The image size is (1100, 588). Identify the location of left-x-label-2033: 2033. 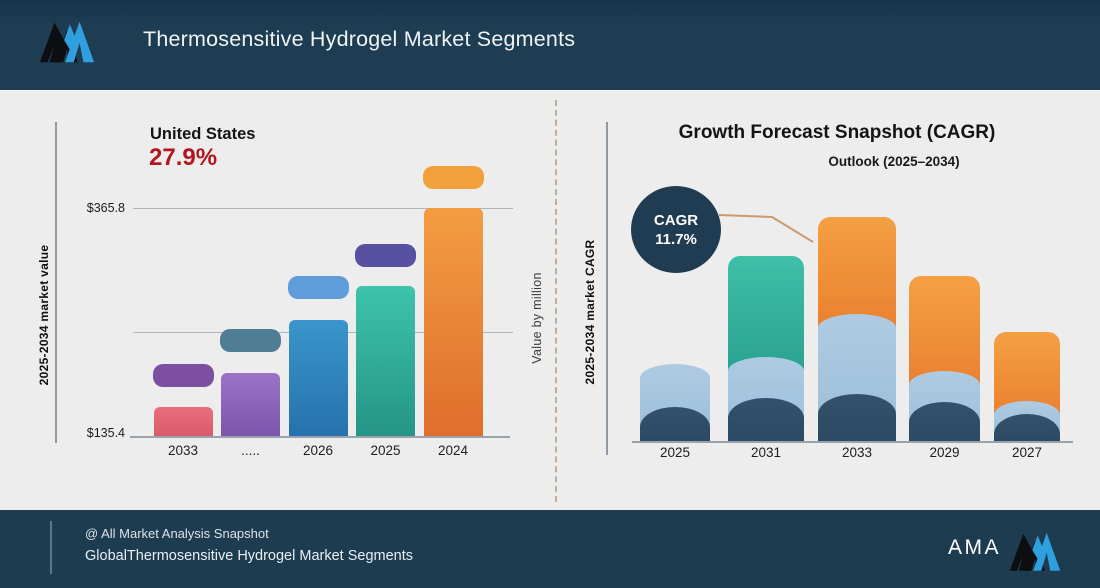
(183, 450).